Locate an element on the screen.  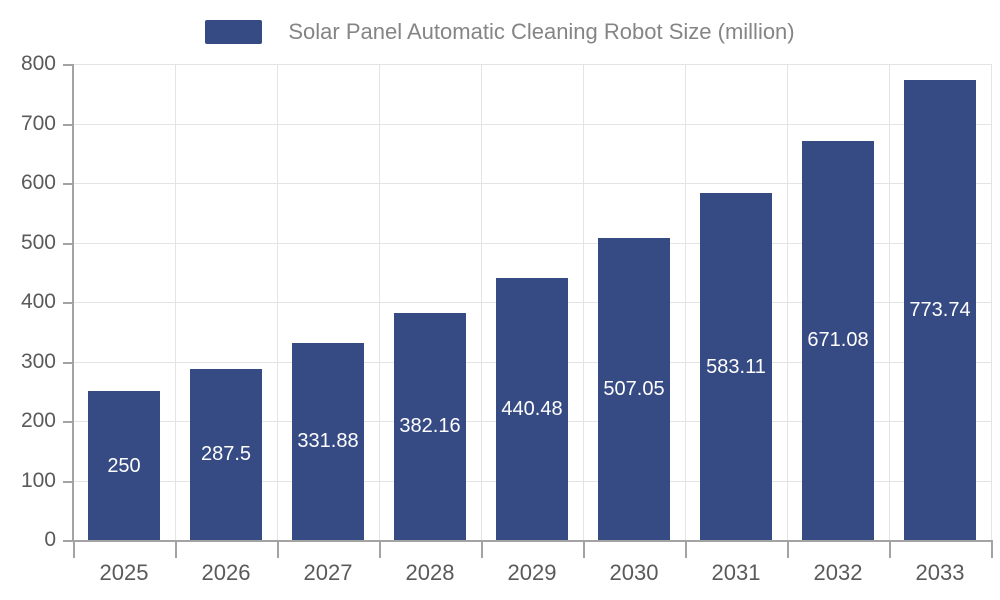
bar-value-label: 382.16 is located at coordinates (430, 426).